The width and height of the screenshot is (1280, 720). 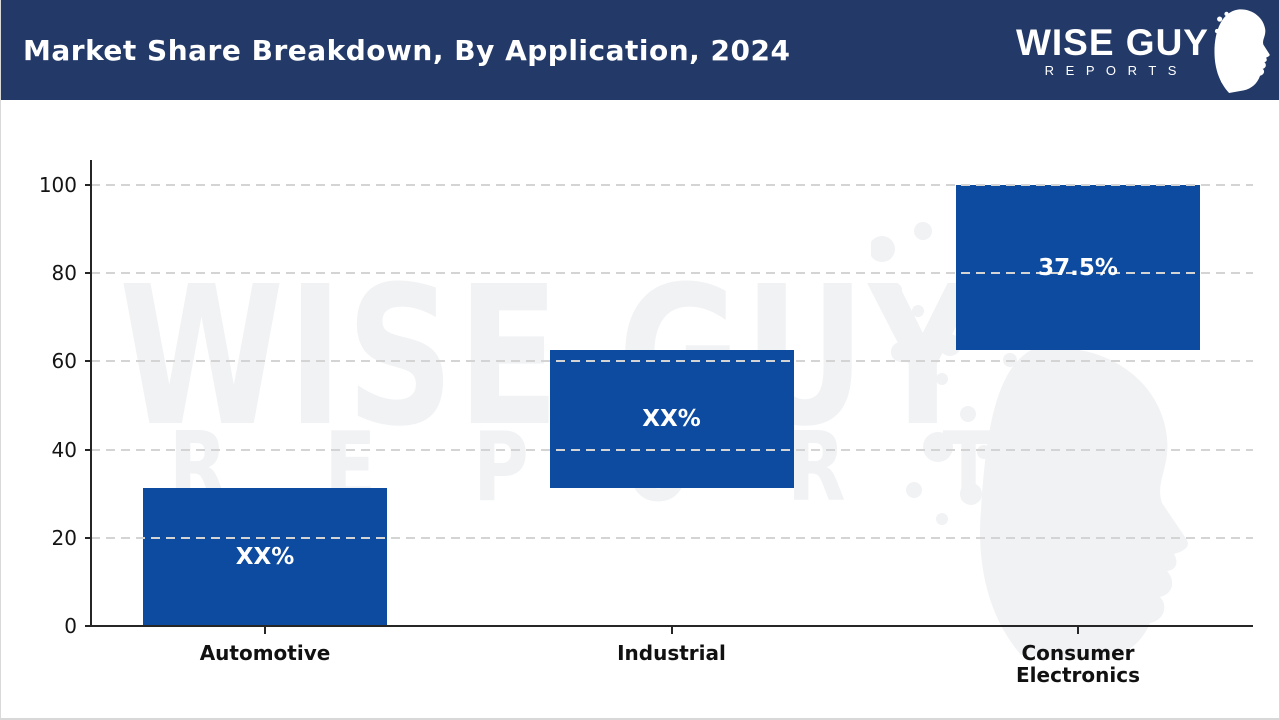 What do you see at coordinates (70, 626) in the screenshot?
I see `y-tick-label: 0` at bounding box center [70, 626].